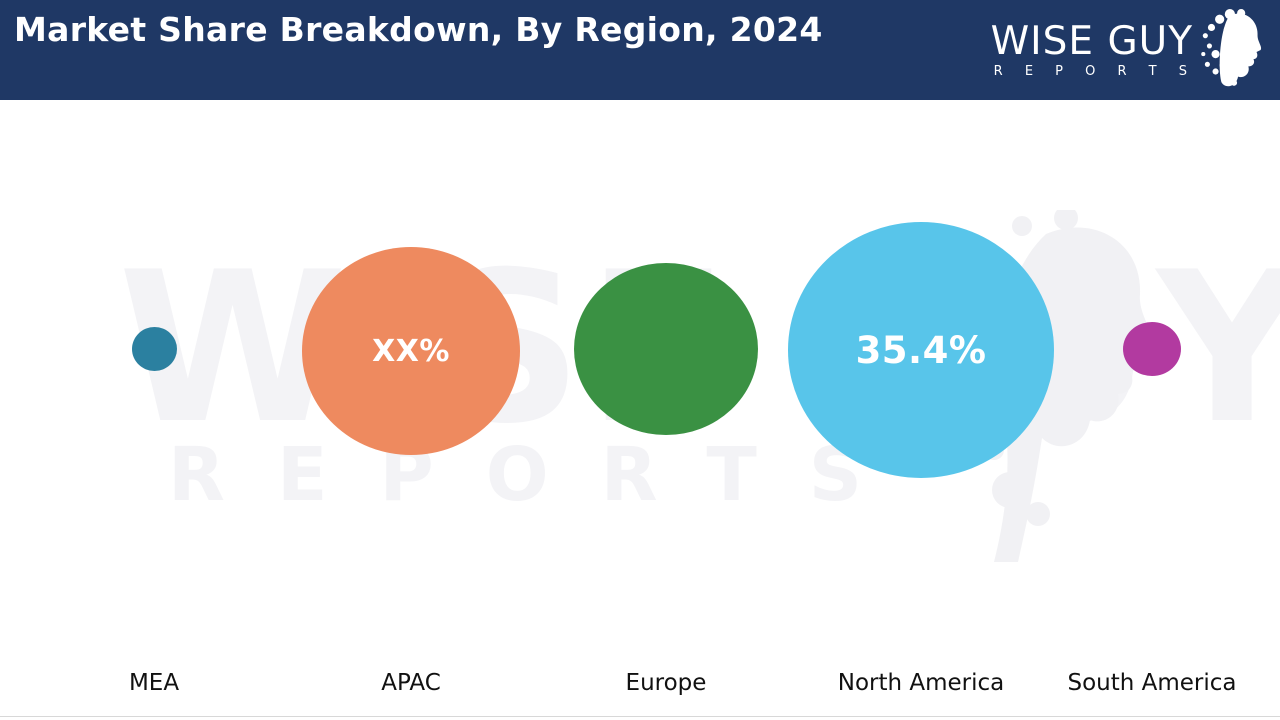  I want to click on page-title: Market Share Breakdown, By Region, 2024, so click(418, 29).